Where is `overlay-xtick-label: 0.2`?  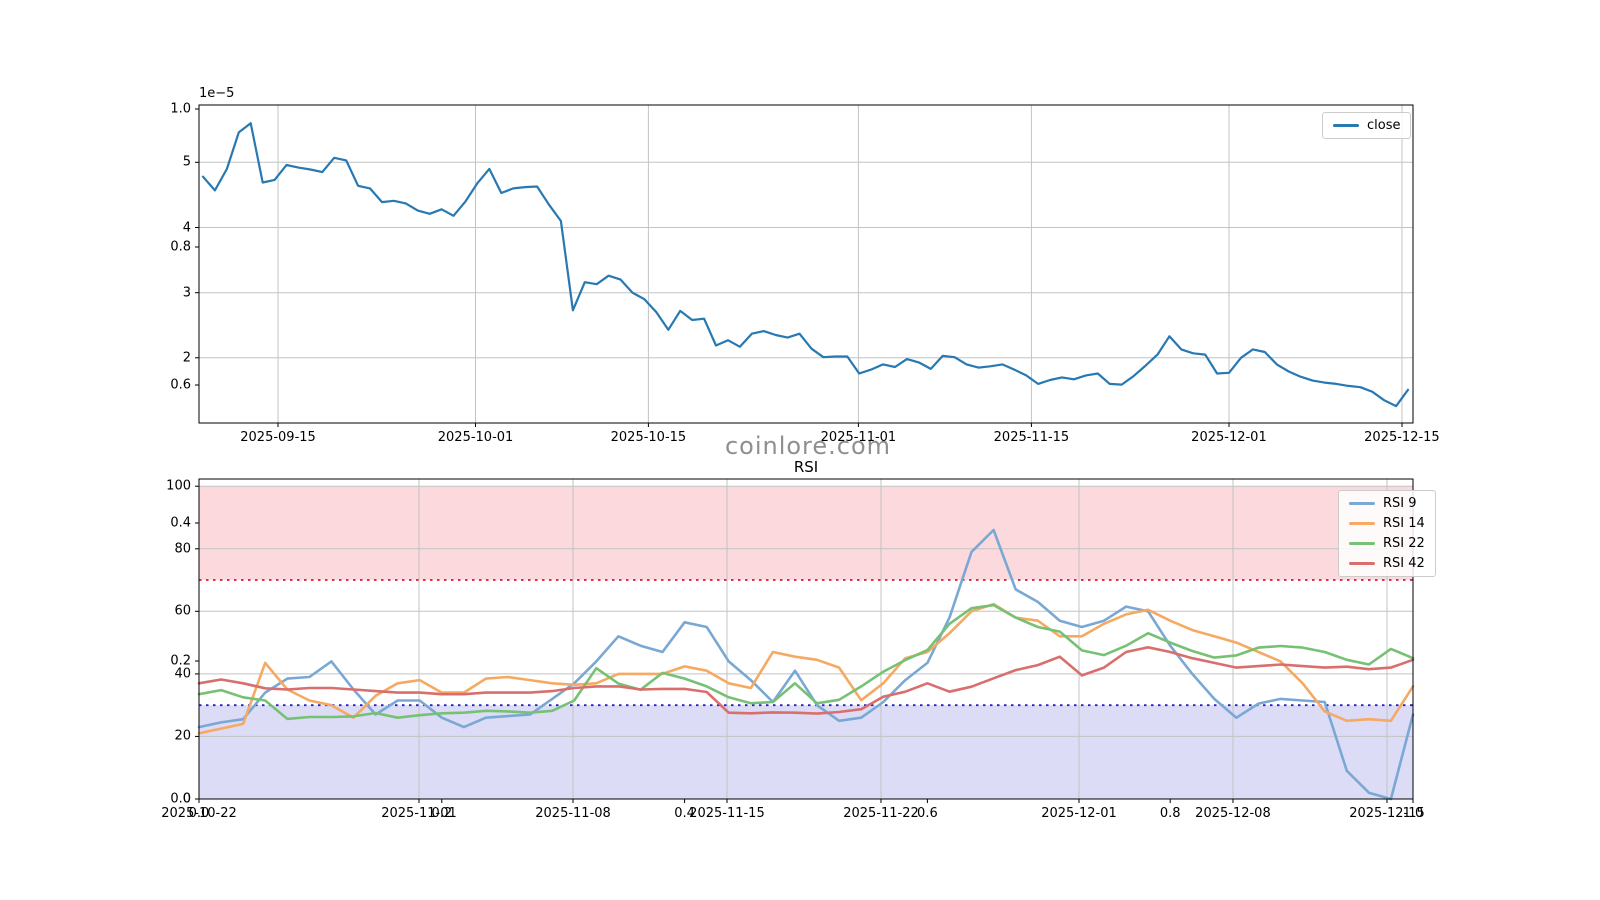
overlay-xtick-label: 0.2 is located at coordinates (442, 813).